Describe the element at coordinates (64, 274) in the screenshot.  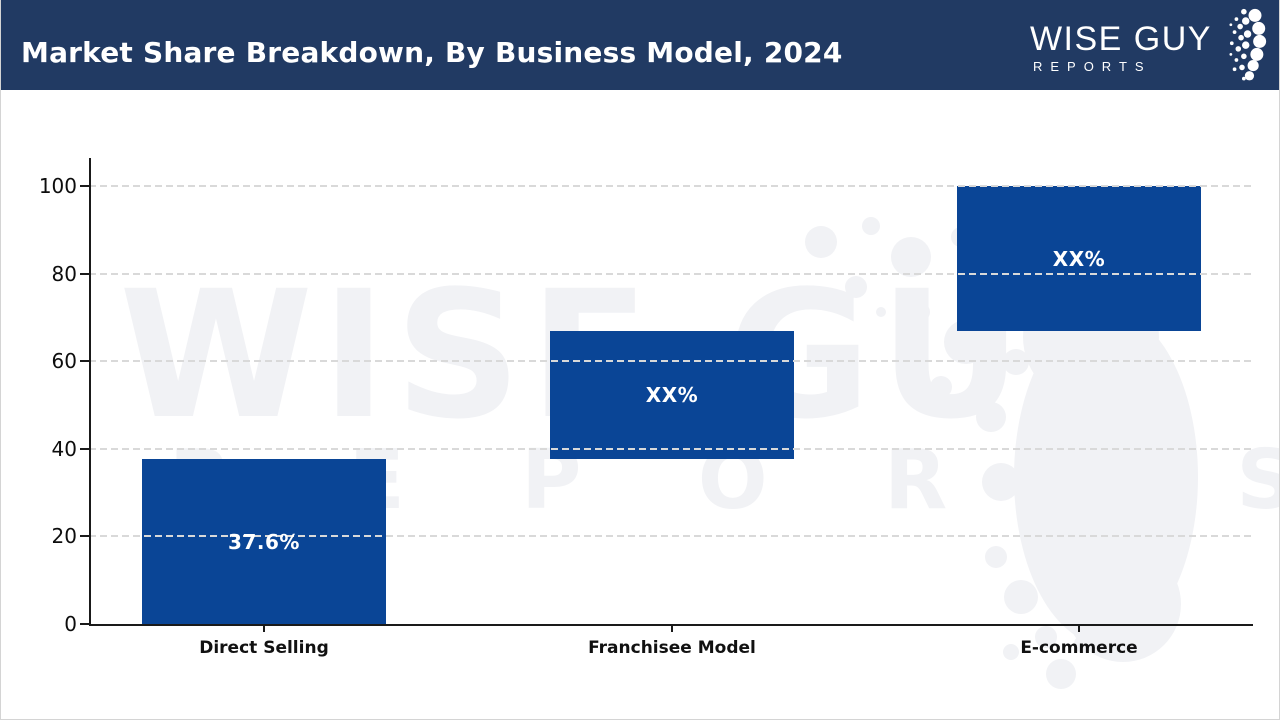
I see `y-tick-label: 80` at that location.